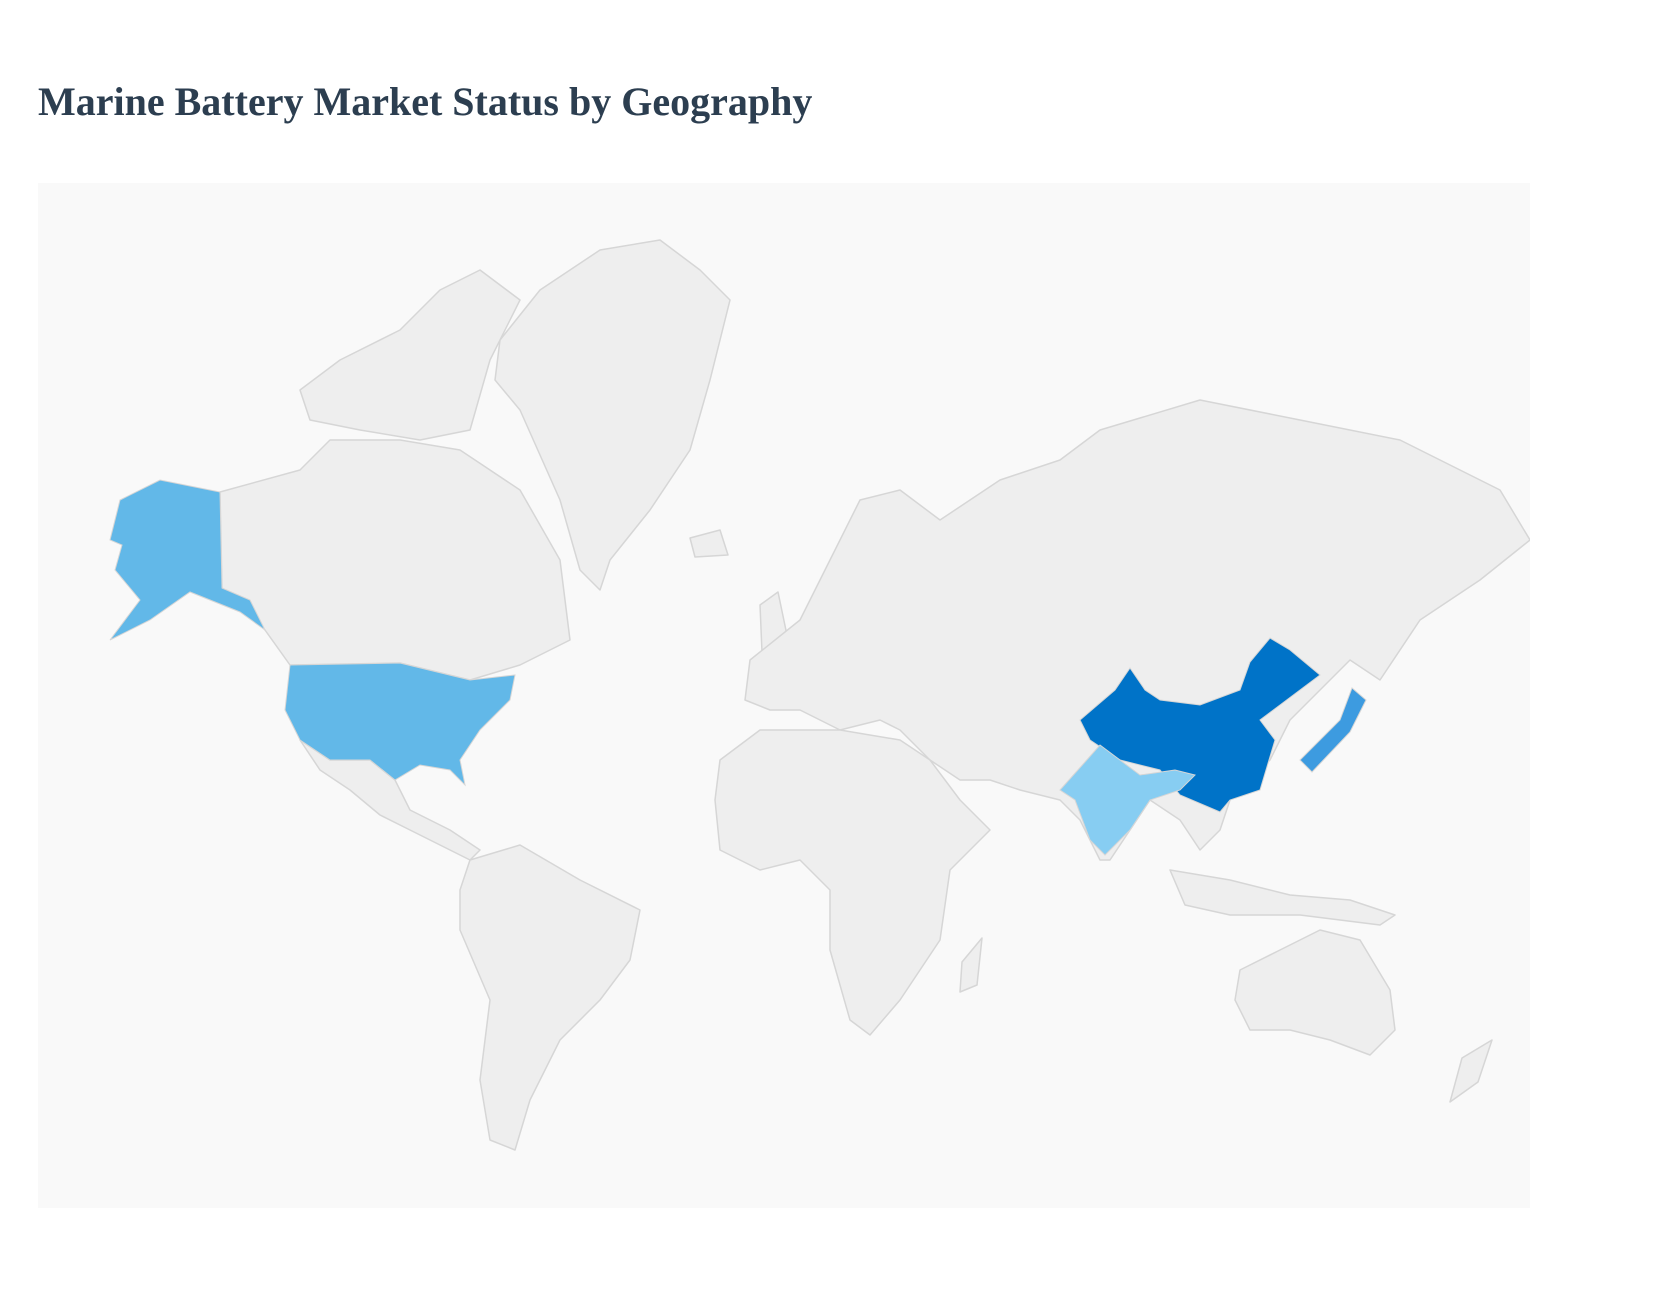 Image resolution: width=1680 pixels, height=1304 pixels. I want to click on region-africa, so click(852, 882).